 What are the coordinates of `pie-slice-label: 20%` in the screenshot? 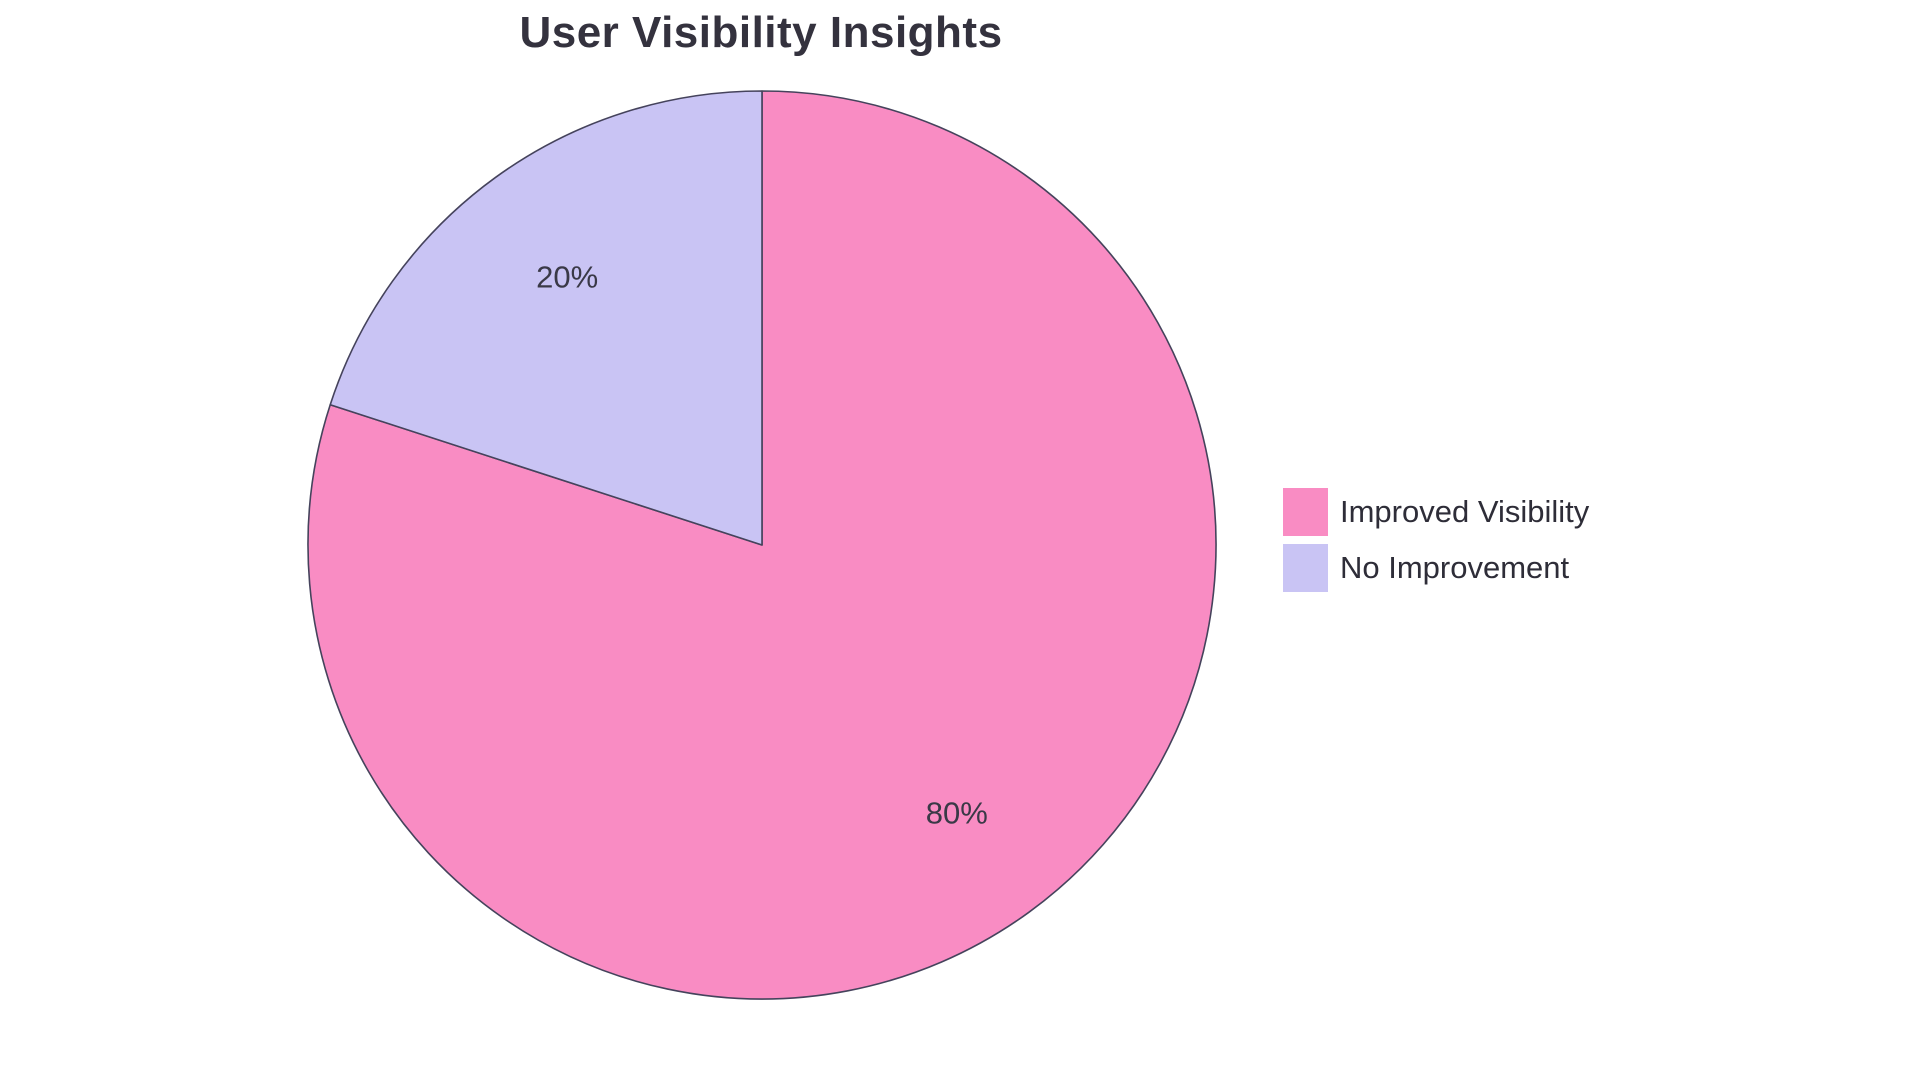 It's located at (567, 276).